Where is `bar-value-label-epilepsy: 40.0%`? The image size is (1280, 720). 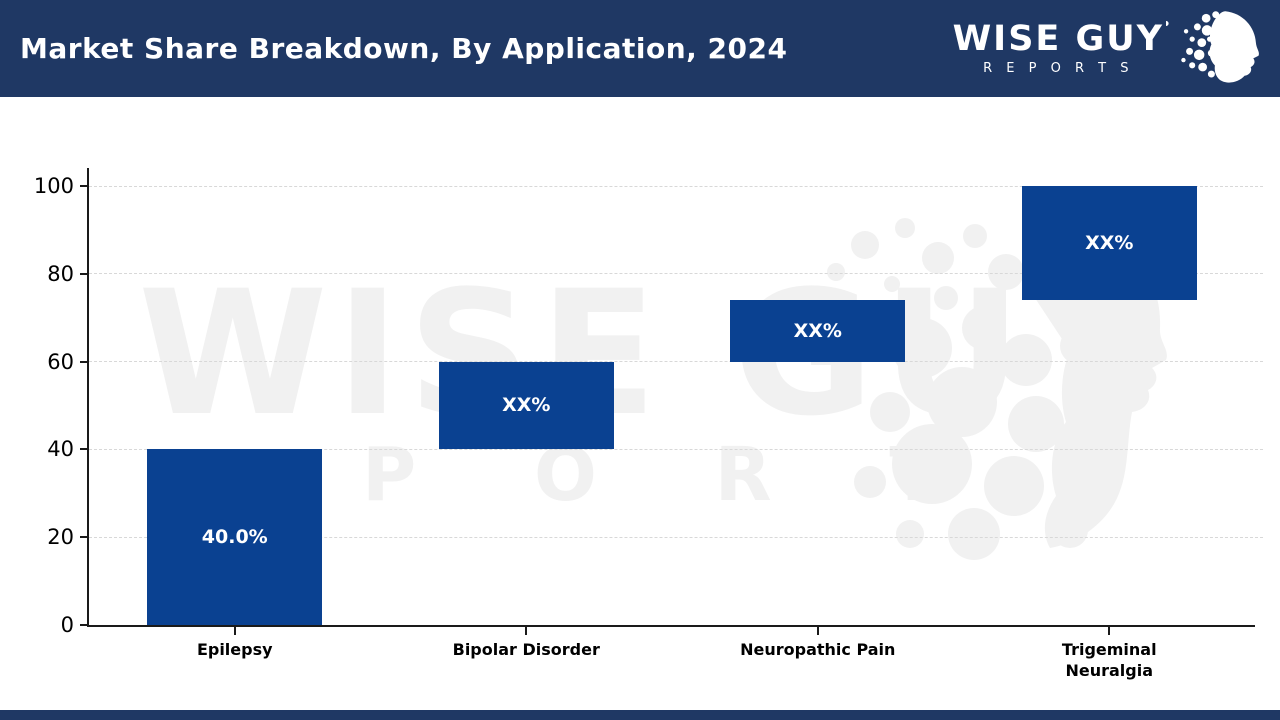
bar-value-label-epilepsy: 40.0% is located at coordinates (234, 537).